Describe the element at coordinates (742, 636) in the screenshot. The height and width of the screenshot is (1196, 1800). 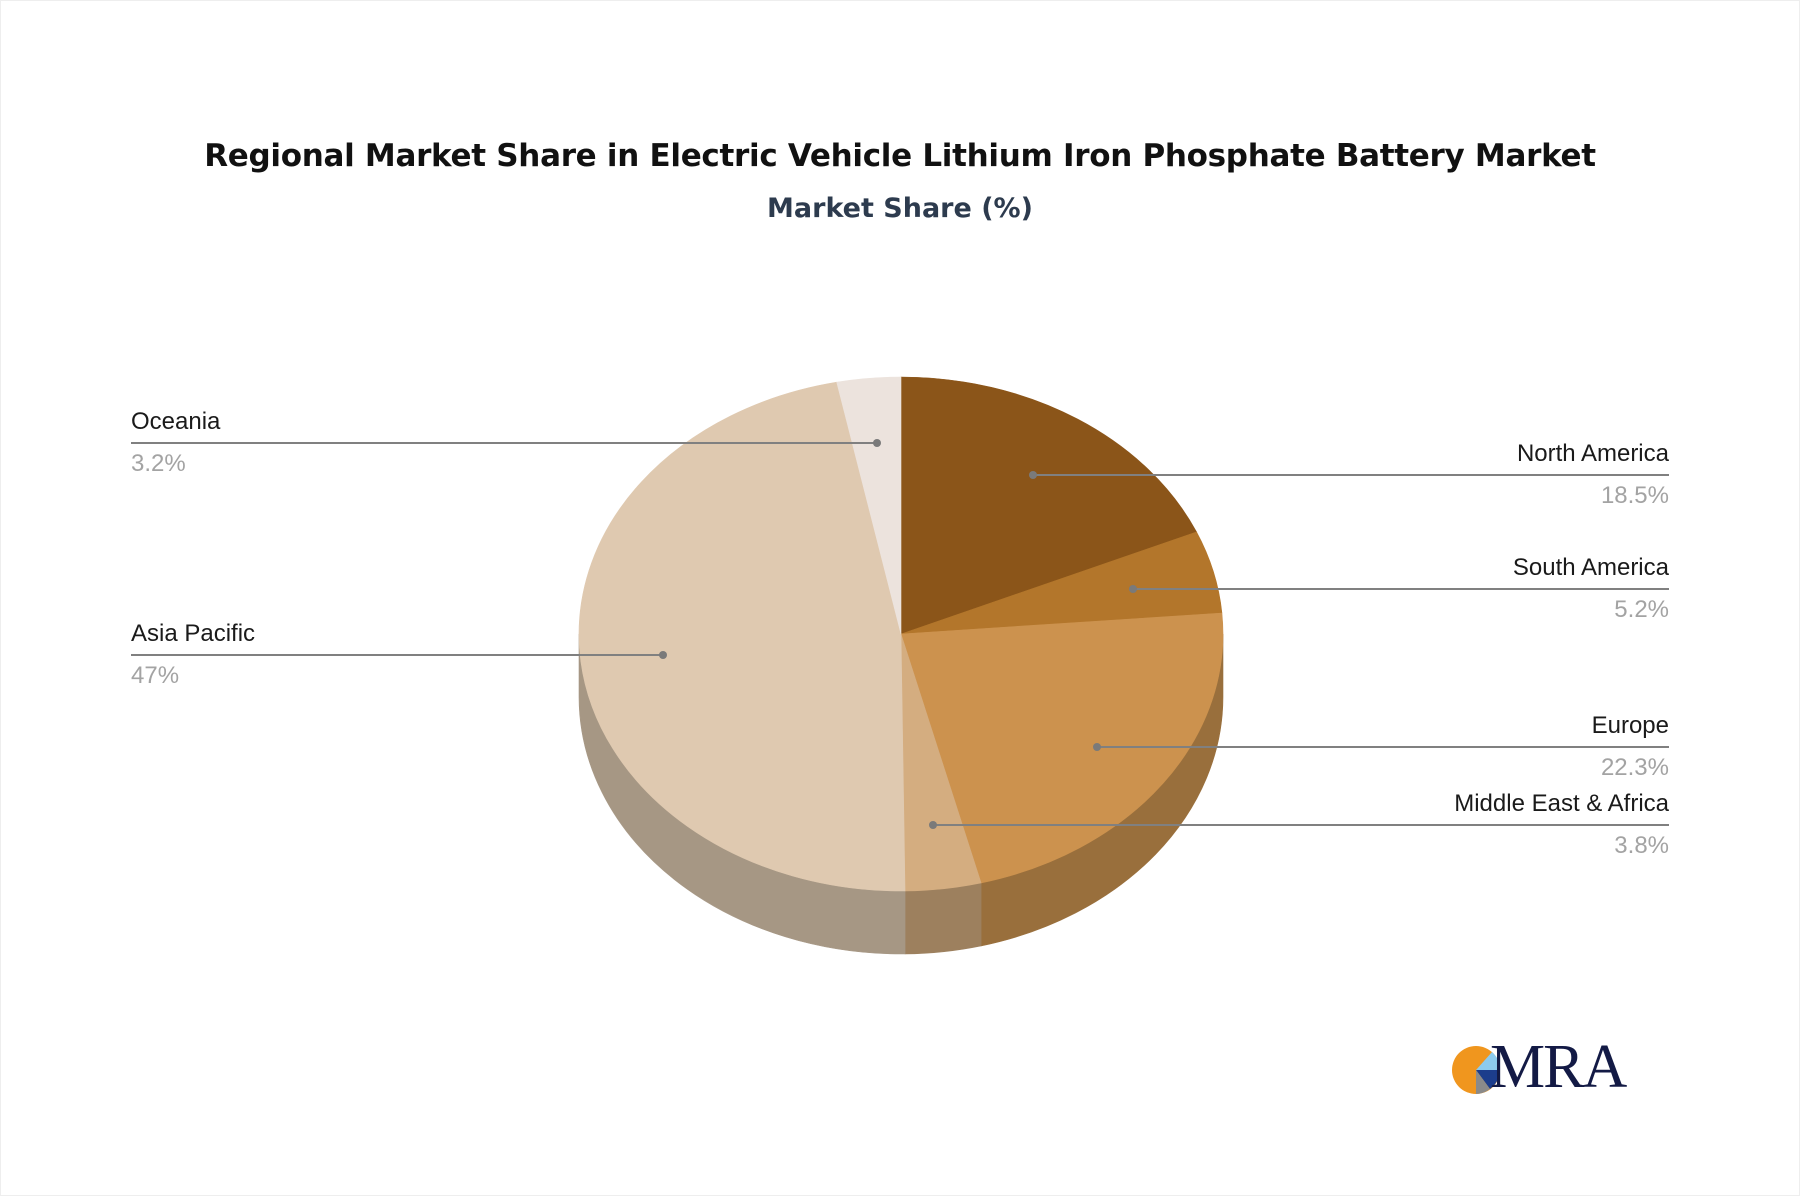
I see `pie-slice-asia-pacific` at that location.